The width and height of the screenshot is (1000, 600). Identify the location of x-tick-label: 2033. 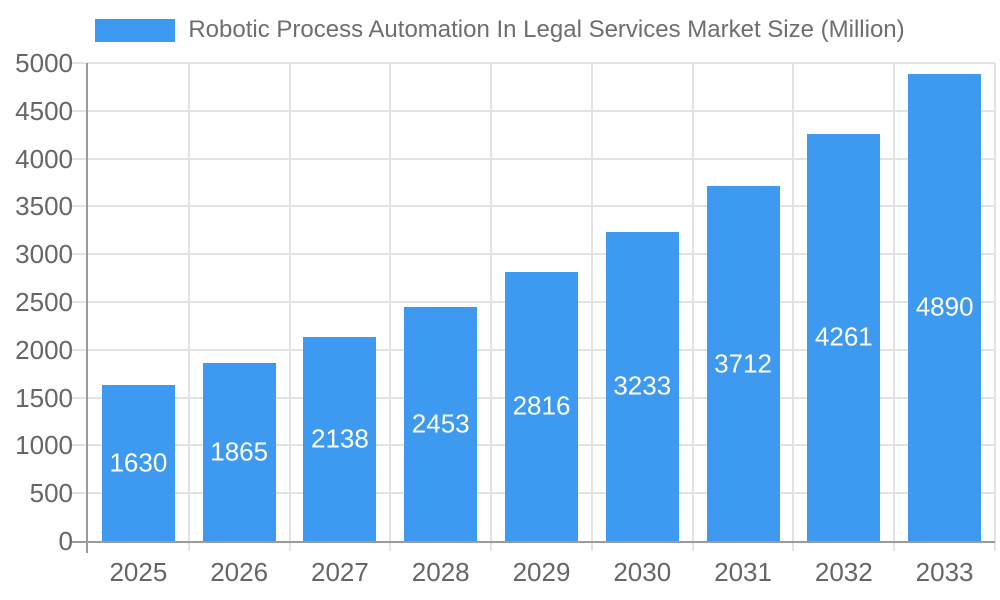
(944, 572).